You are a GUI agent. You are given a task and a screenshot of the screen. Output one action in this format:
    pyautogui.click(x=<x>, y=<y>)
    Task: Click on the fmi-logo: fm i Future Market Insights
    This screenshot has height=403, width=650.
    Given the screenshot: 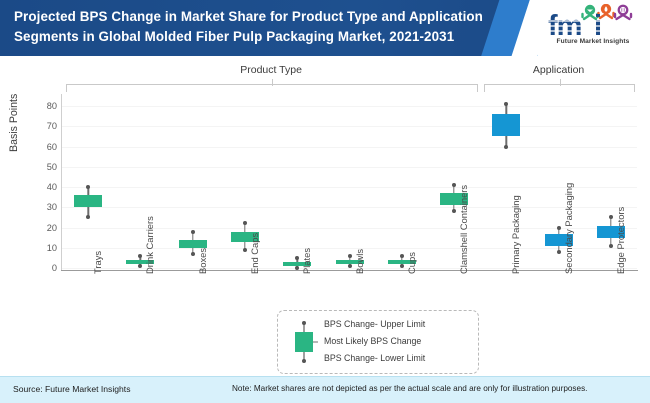 What is the action you would take?
    pyautogui.click(x=592, y=28)
    